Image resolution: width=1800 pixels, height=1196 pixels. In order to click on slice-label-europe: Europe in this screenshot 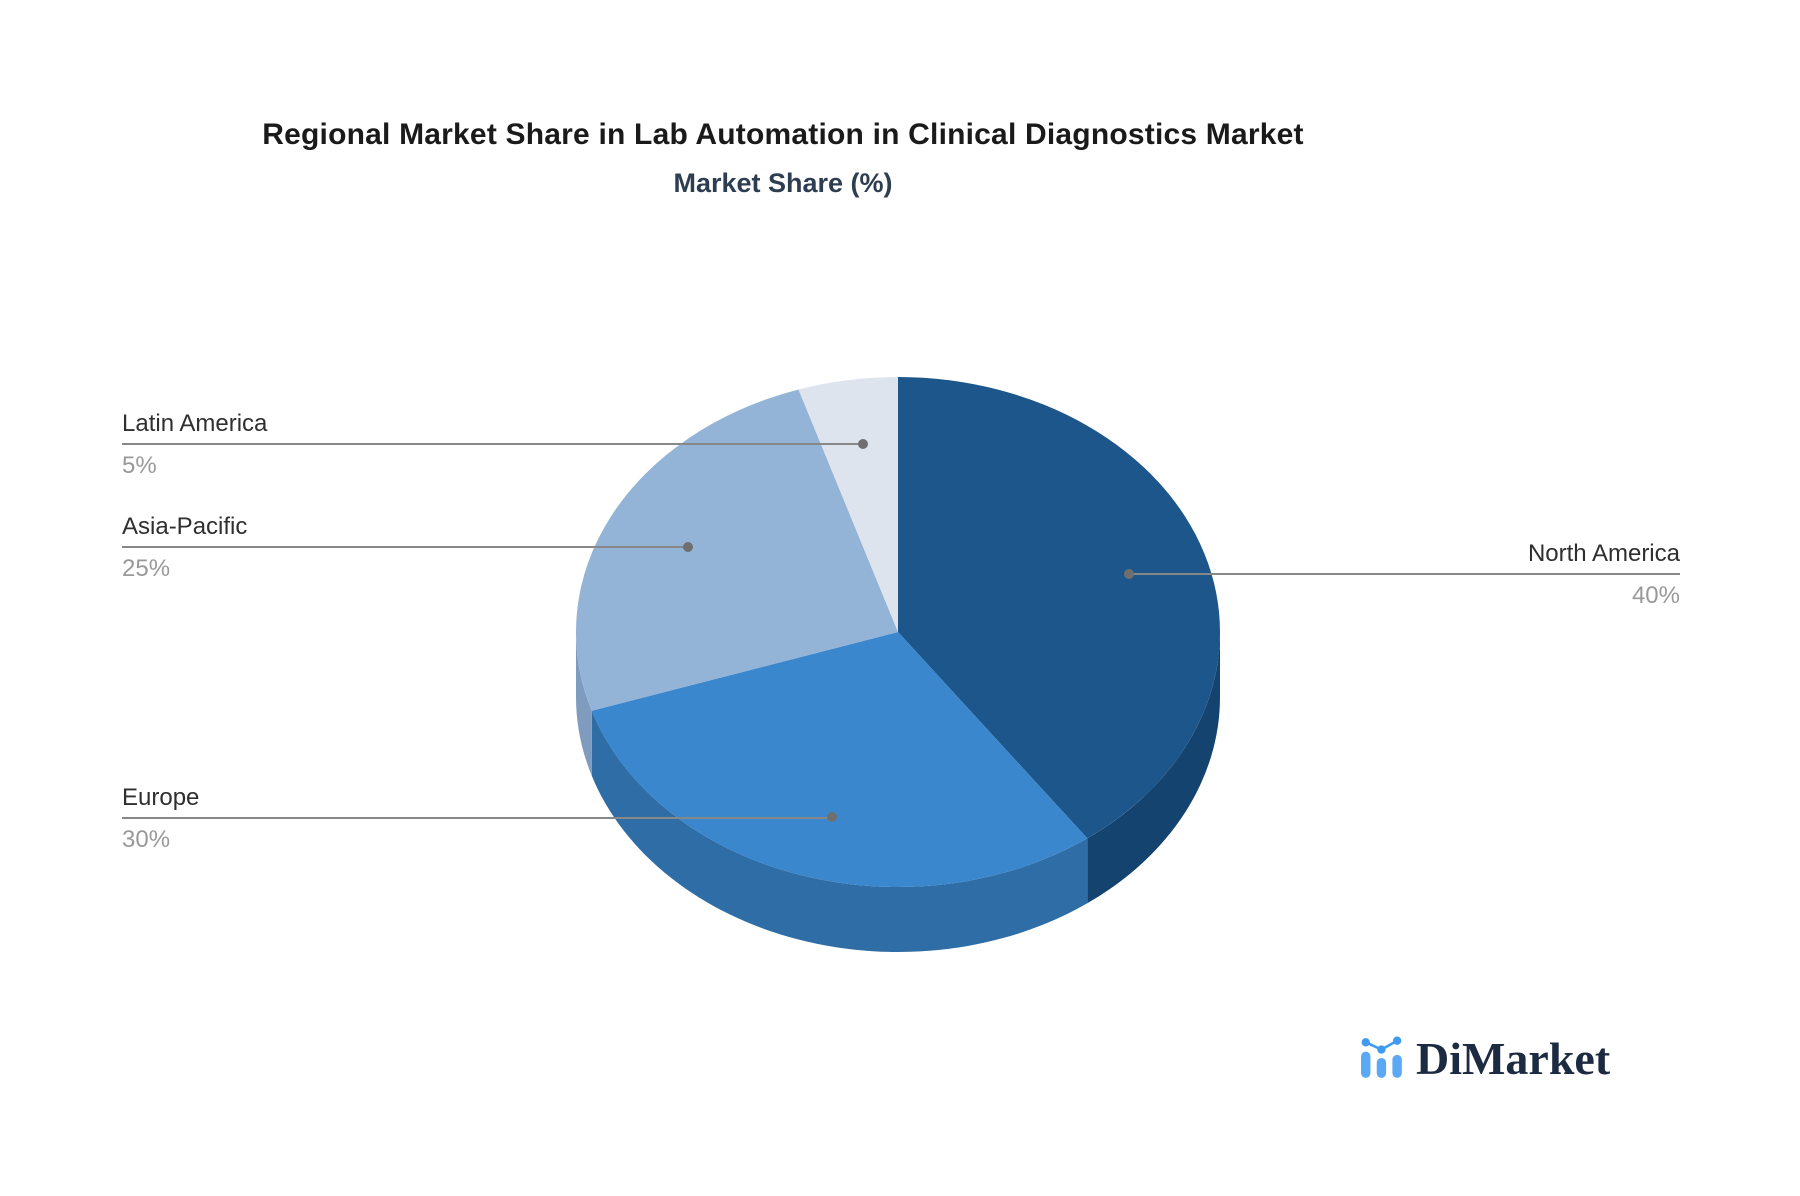, I will do `click(161, 797)`.